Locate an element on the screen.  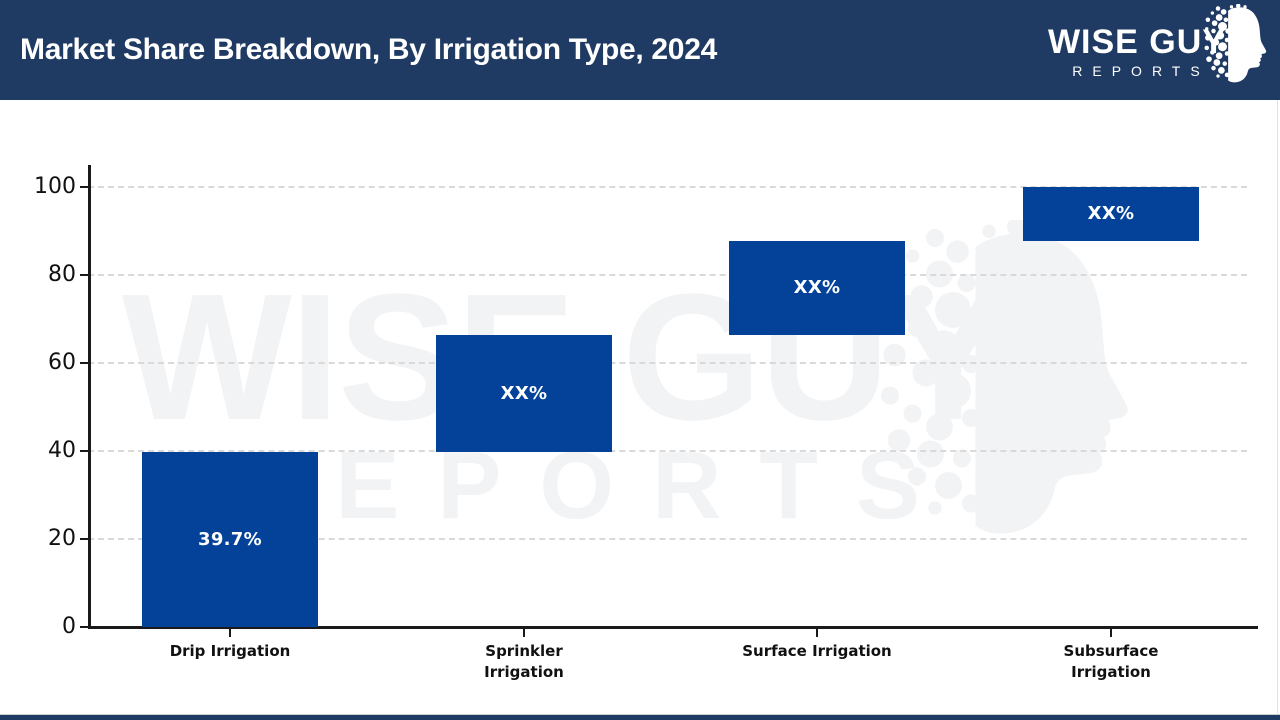
bar-subsurface-irrigation: XX% is located at coordinates (1111, 214).